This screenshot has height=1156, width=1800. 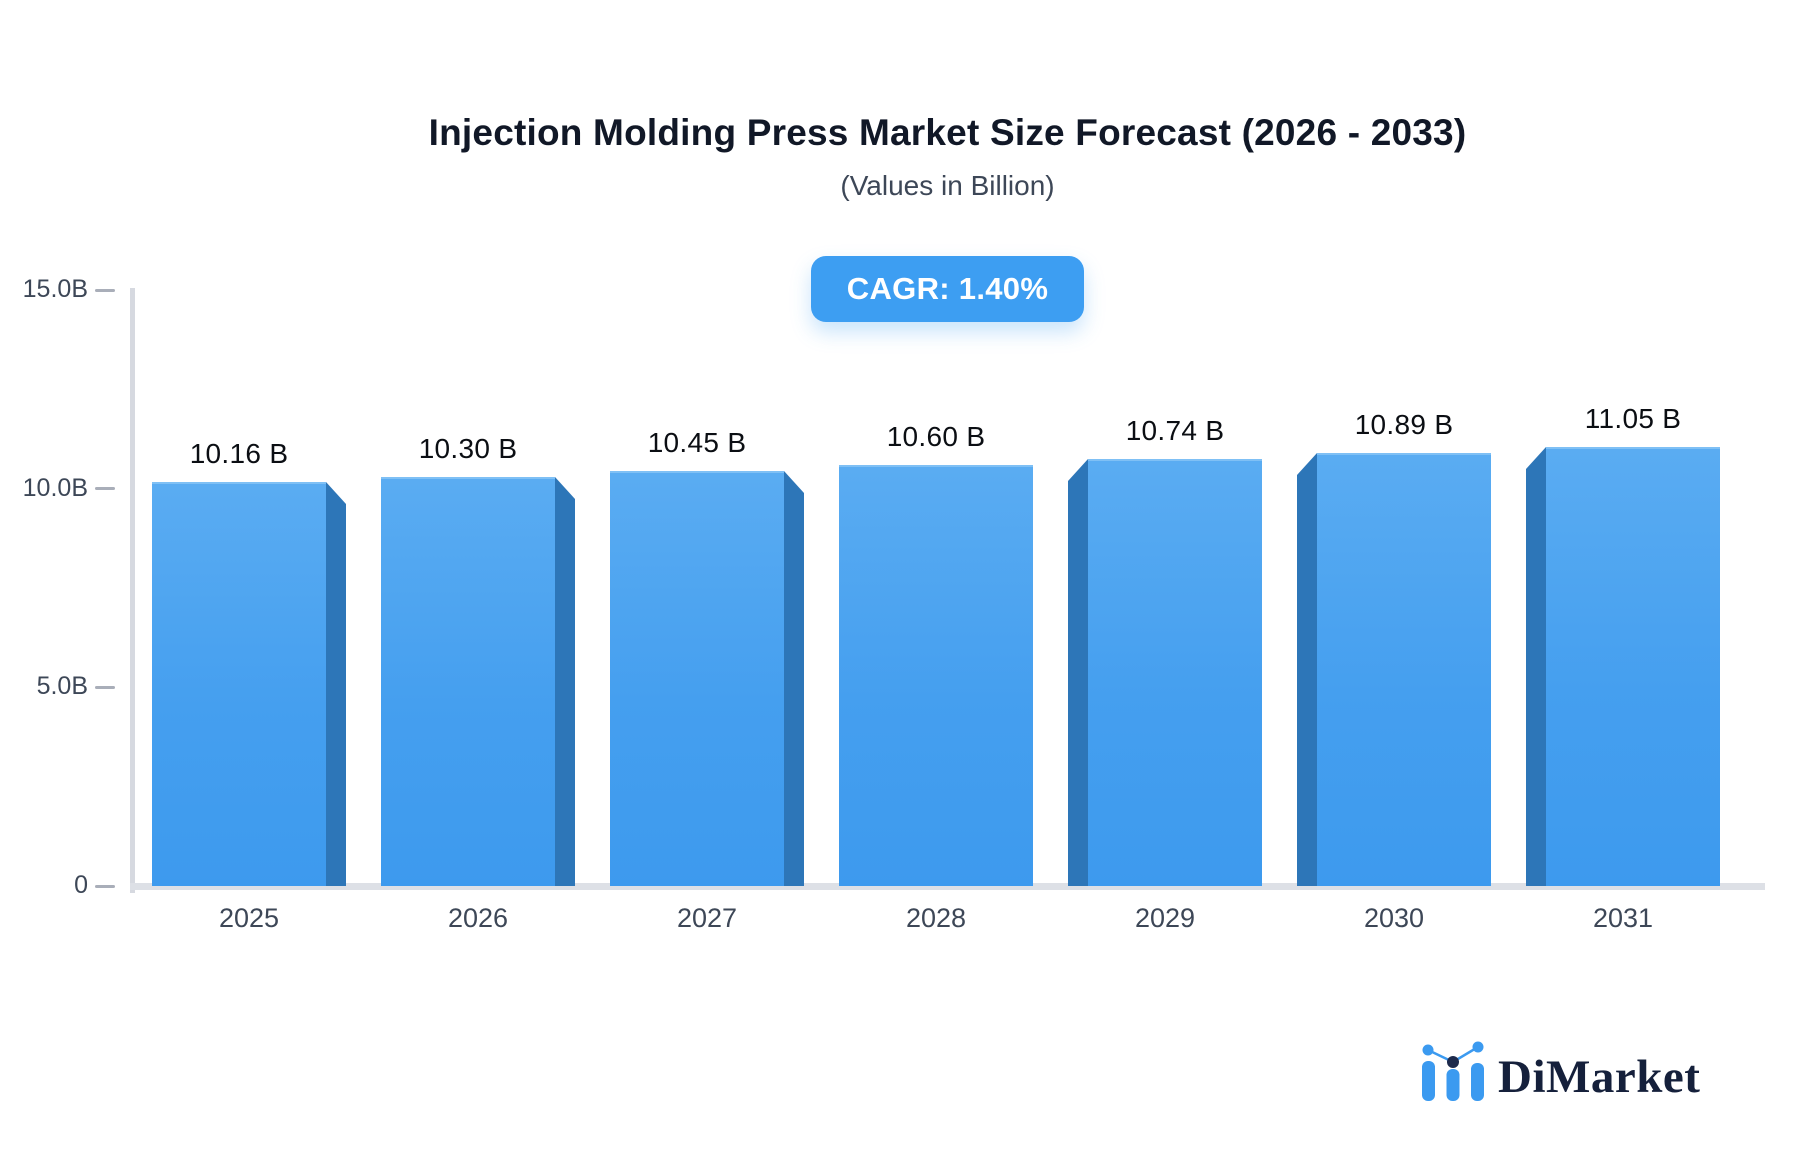 I want to click on bar-value-label: 10.30 B, so click(x=468, y=448).